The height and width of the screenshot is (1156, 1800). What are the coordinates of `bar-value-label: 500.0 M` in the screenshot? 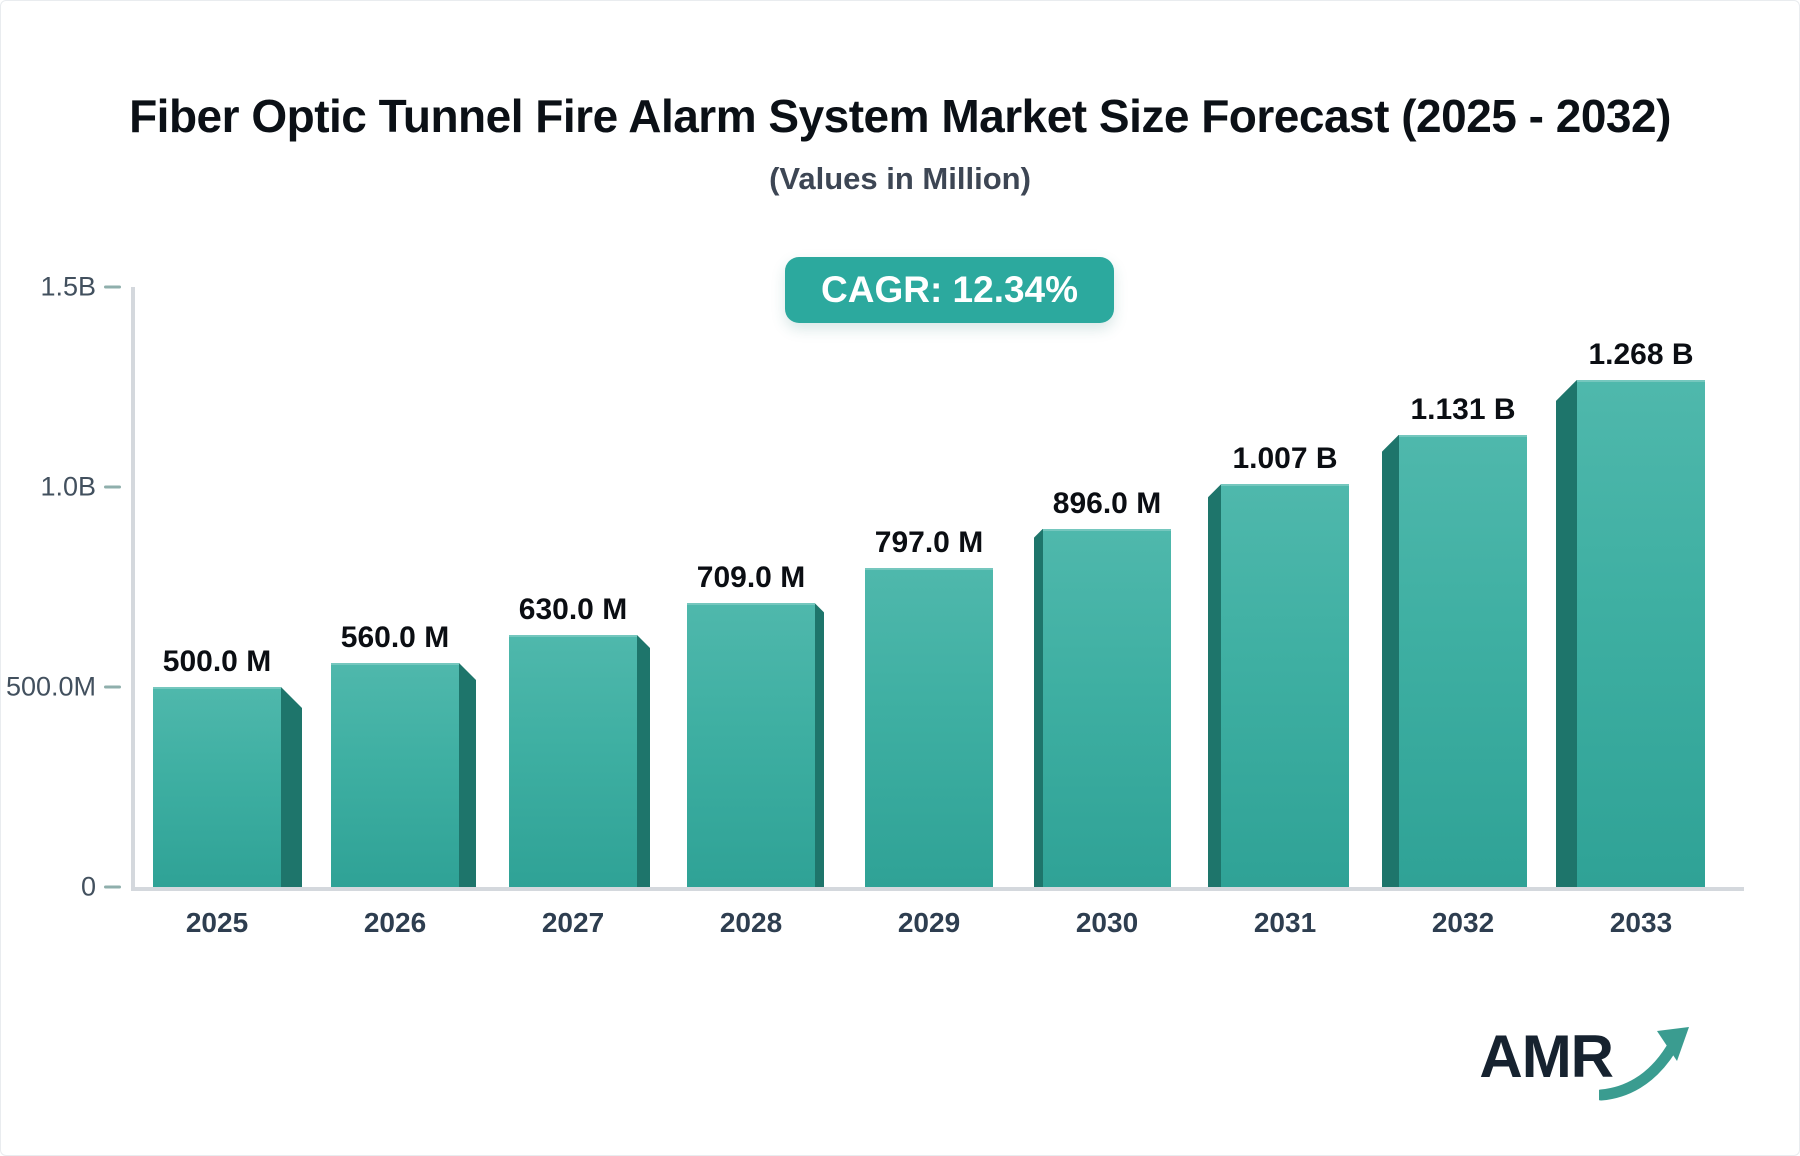 It's located at (217, 661).